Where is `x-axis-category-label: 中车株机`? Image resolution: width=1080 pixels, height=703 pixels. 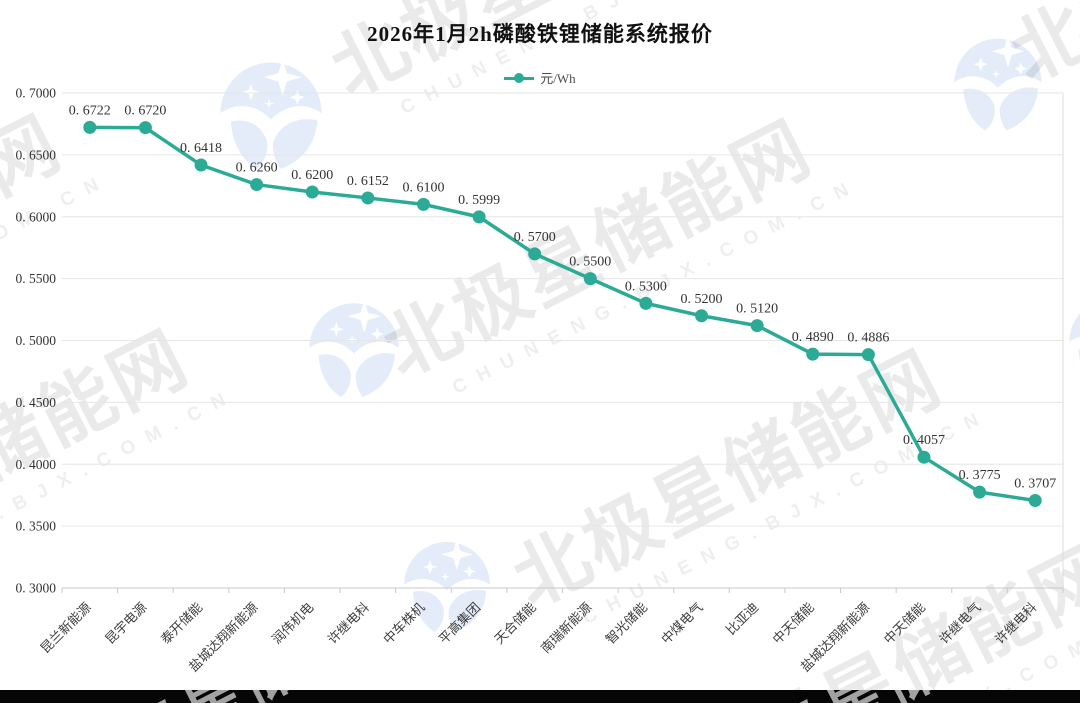 x-axis-category-label: 中车株机 is located at coordinates (403, 623).